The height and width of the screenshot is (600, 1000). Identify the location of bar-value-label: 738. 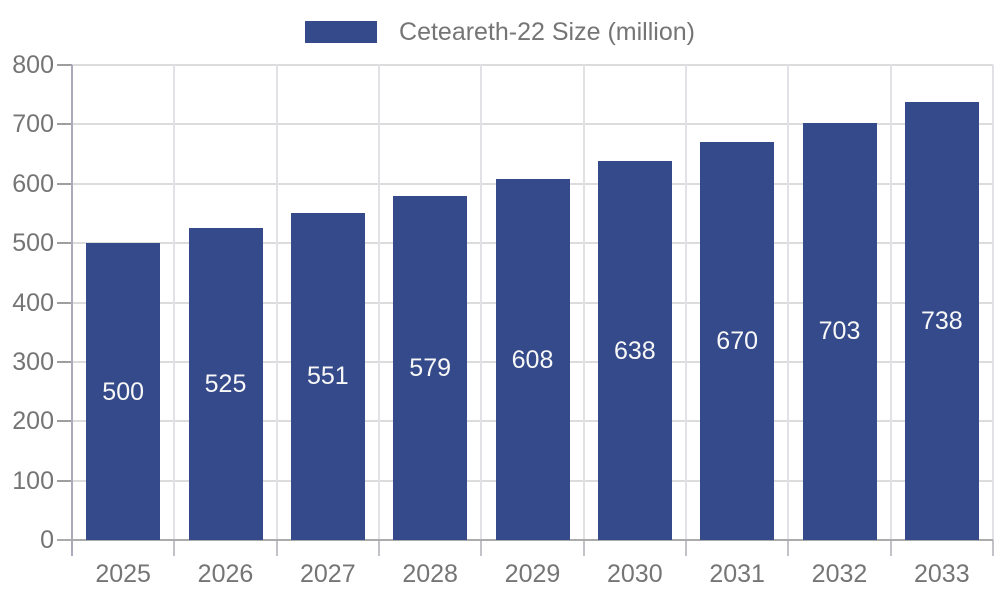
(941, 320).